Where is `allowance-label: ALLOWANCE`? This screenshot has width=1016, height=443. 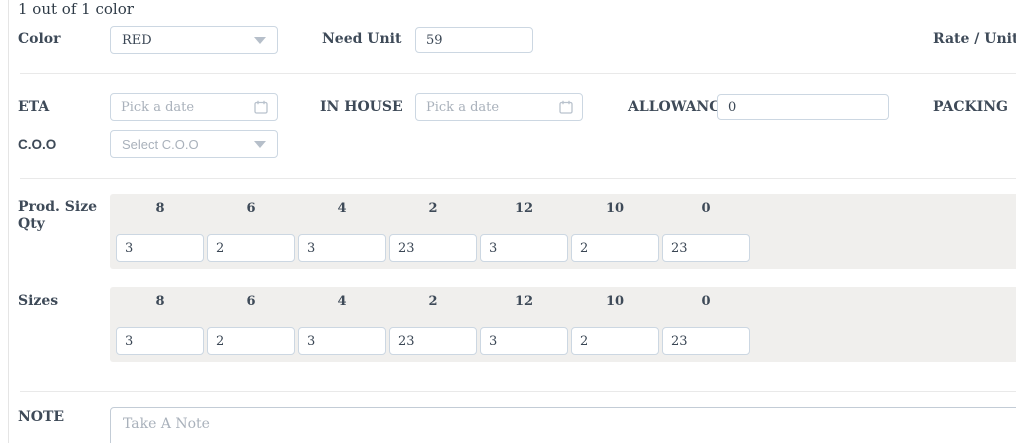 allowance-label: ALLOWANCE is located at coordinates (680, 107).